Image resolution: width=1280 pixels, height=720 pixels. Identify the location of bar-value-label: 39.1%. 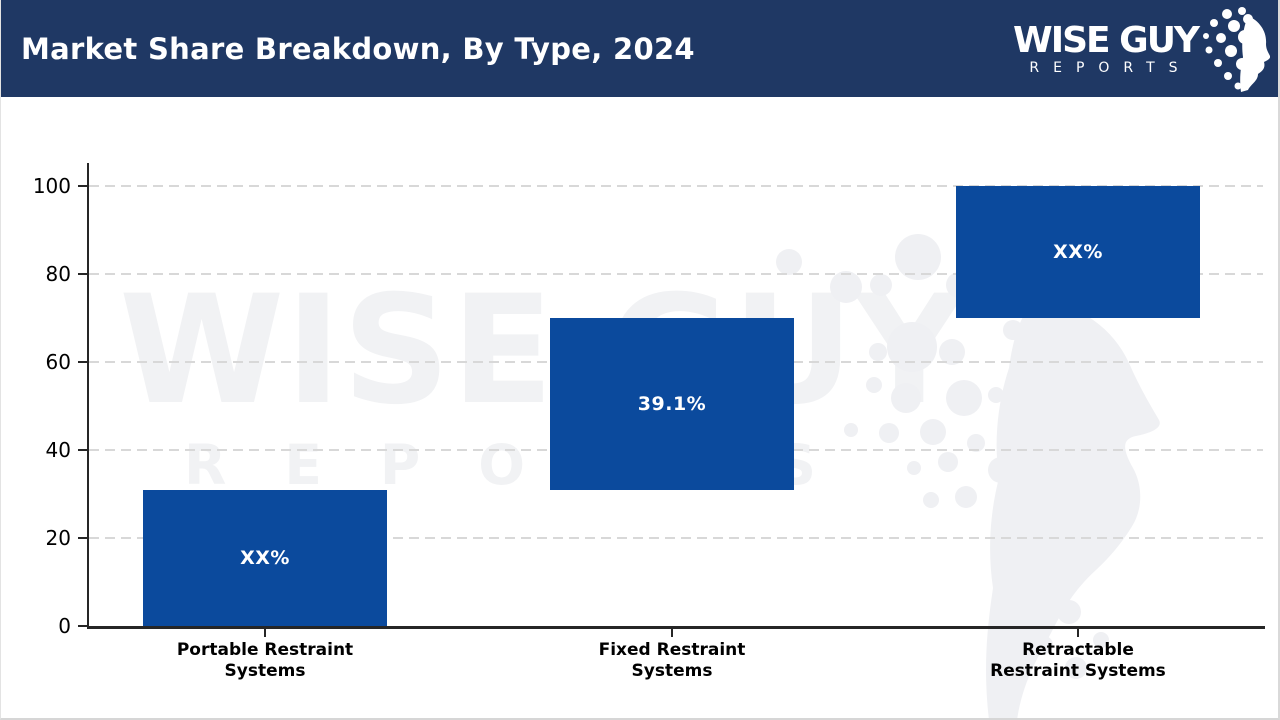
(672, 403).